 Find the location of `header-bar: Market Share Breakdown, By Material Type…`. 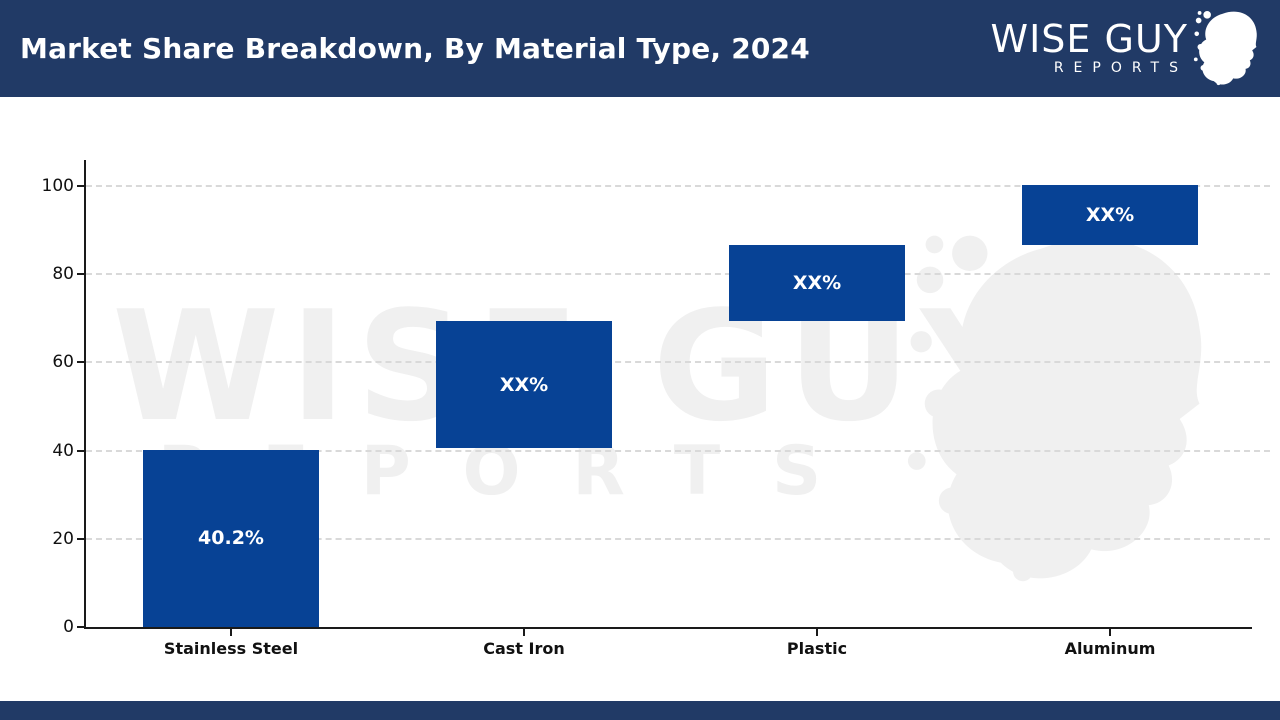

header-bar: Market Share Breakdown, By Material Type… is located at coordinates (640, 48).